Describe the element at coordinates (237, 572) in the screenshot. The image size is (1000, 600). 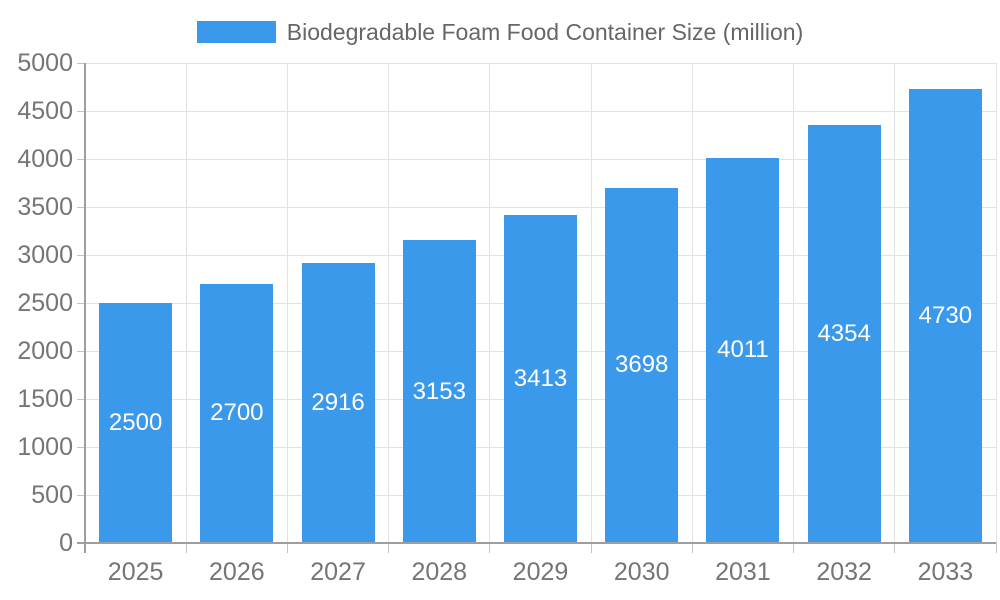
I see `x-axis-label-2026: 2026` at that location.